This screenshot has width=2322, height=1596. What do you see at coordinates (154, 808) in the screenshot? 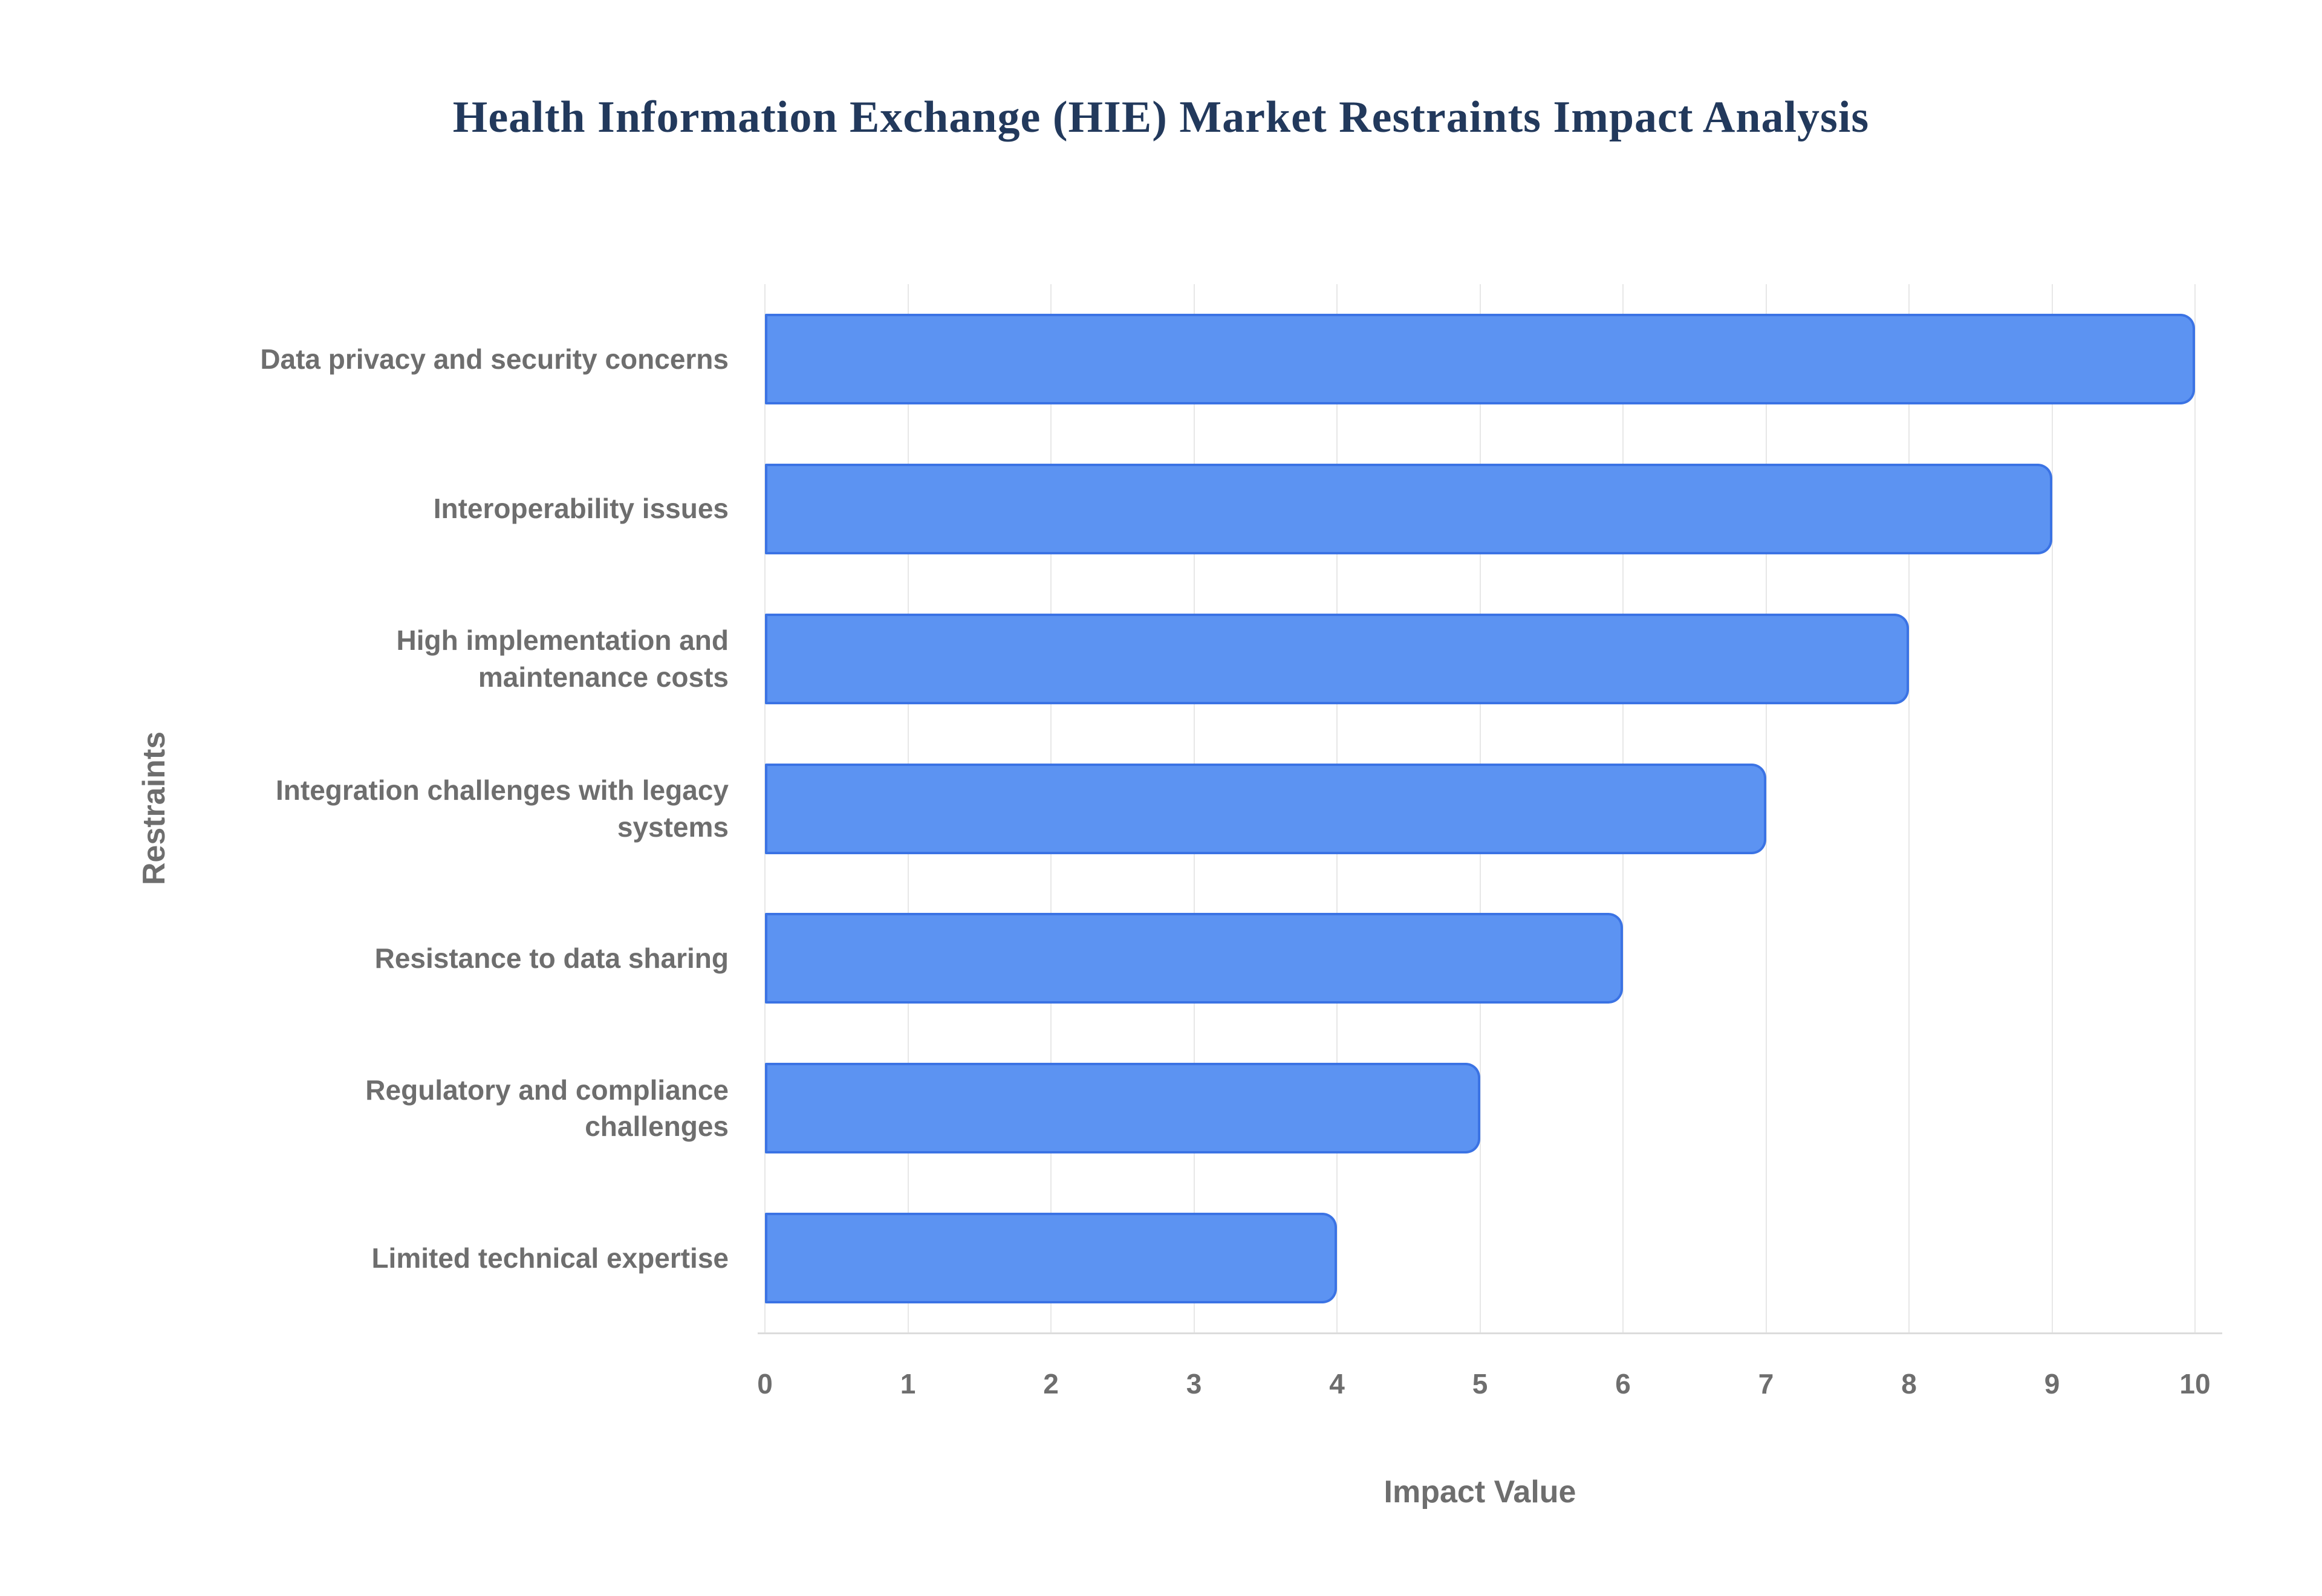
I see `y-axis-title: Restraints` at bounding box center [154, 808].